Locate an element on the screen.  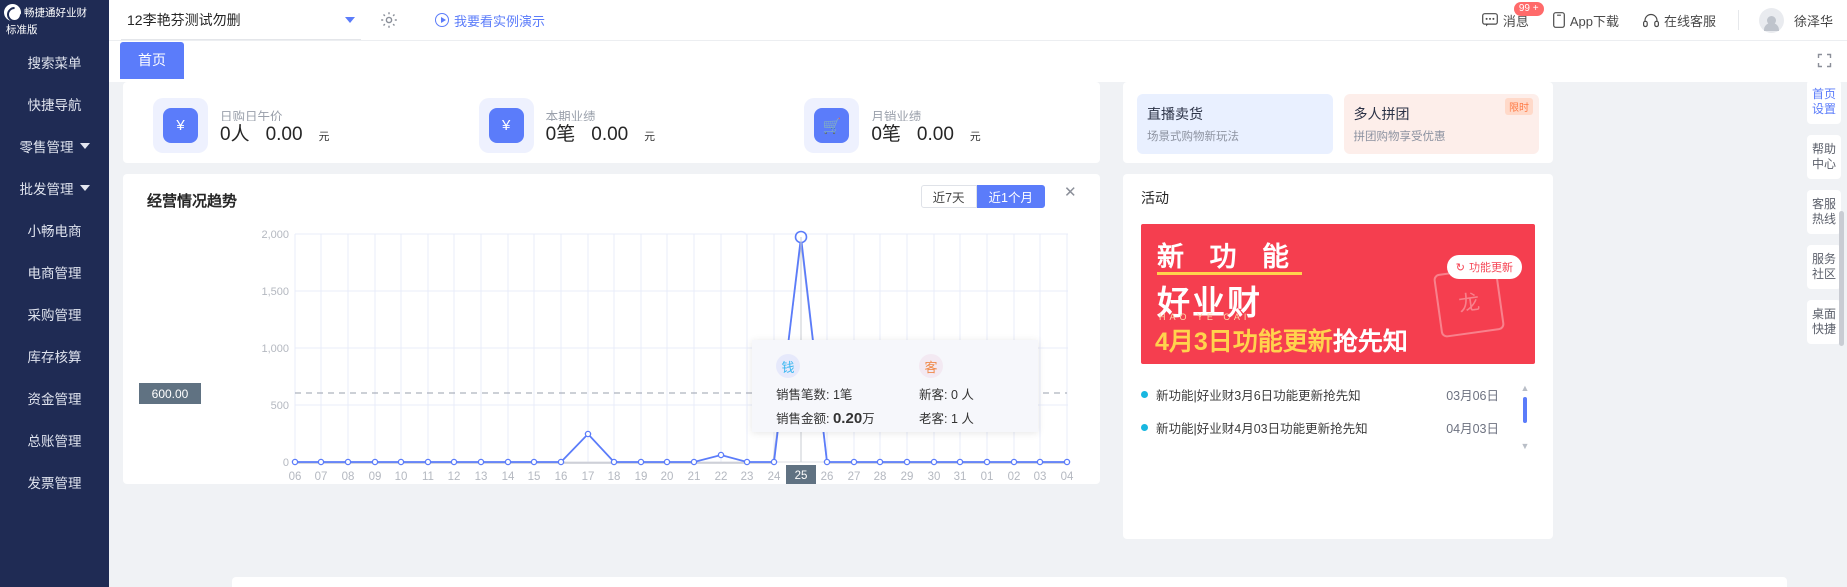
news-scroller: ▲ ▼ is located at coordinates (1525, 415).